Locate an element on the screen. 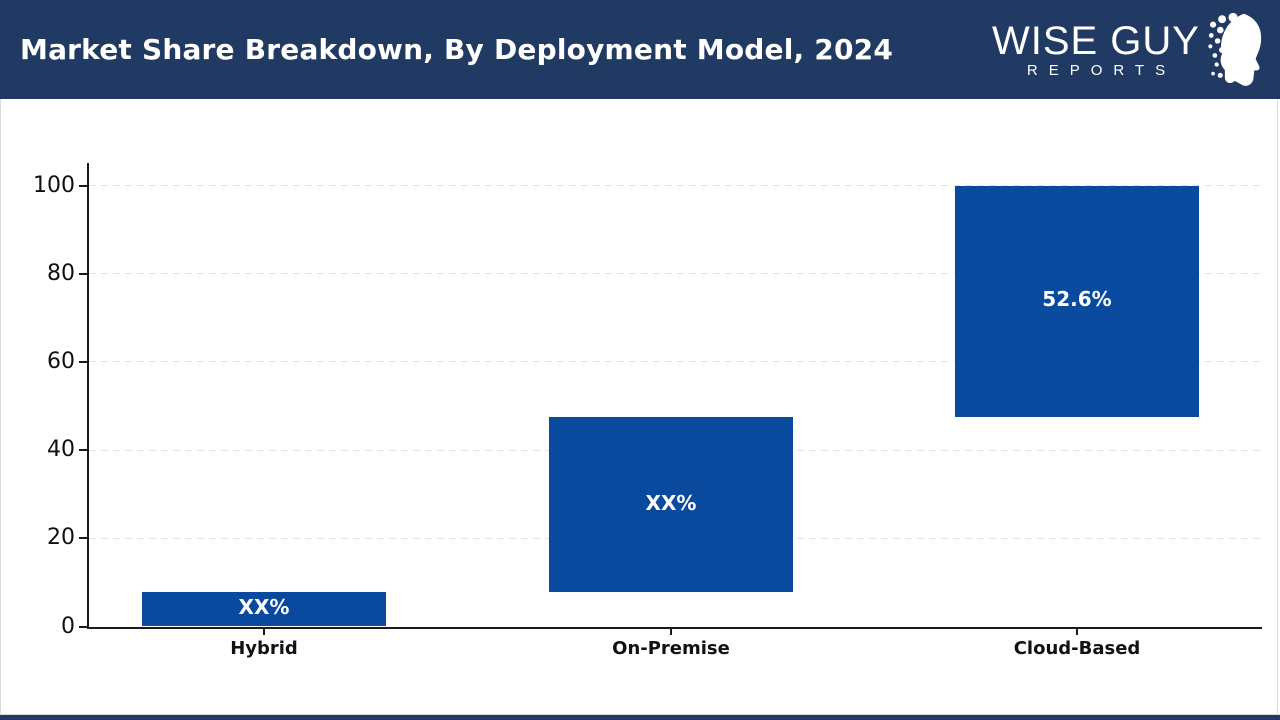  bar-value-label: 52.6% is located at coordinates (1077, 299).